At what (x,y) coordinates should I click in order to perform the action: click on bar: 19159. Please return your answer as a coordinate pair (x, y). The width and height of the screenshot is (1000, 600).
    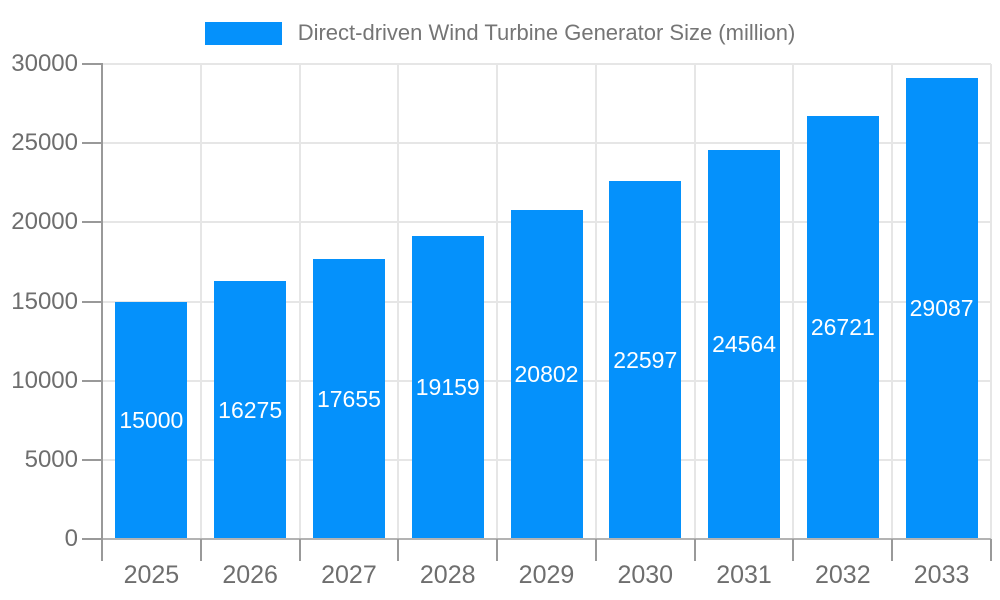
    Looking at the image, I should click on (447, 387).